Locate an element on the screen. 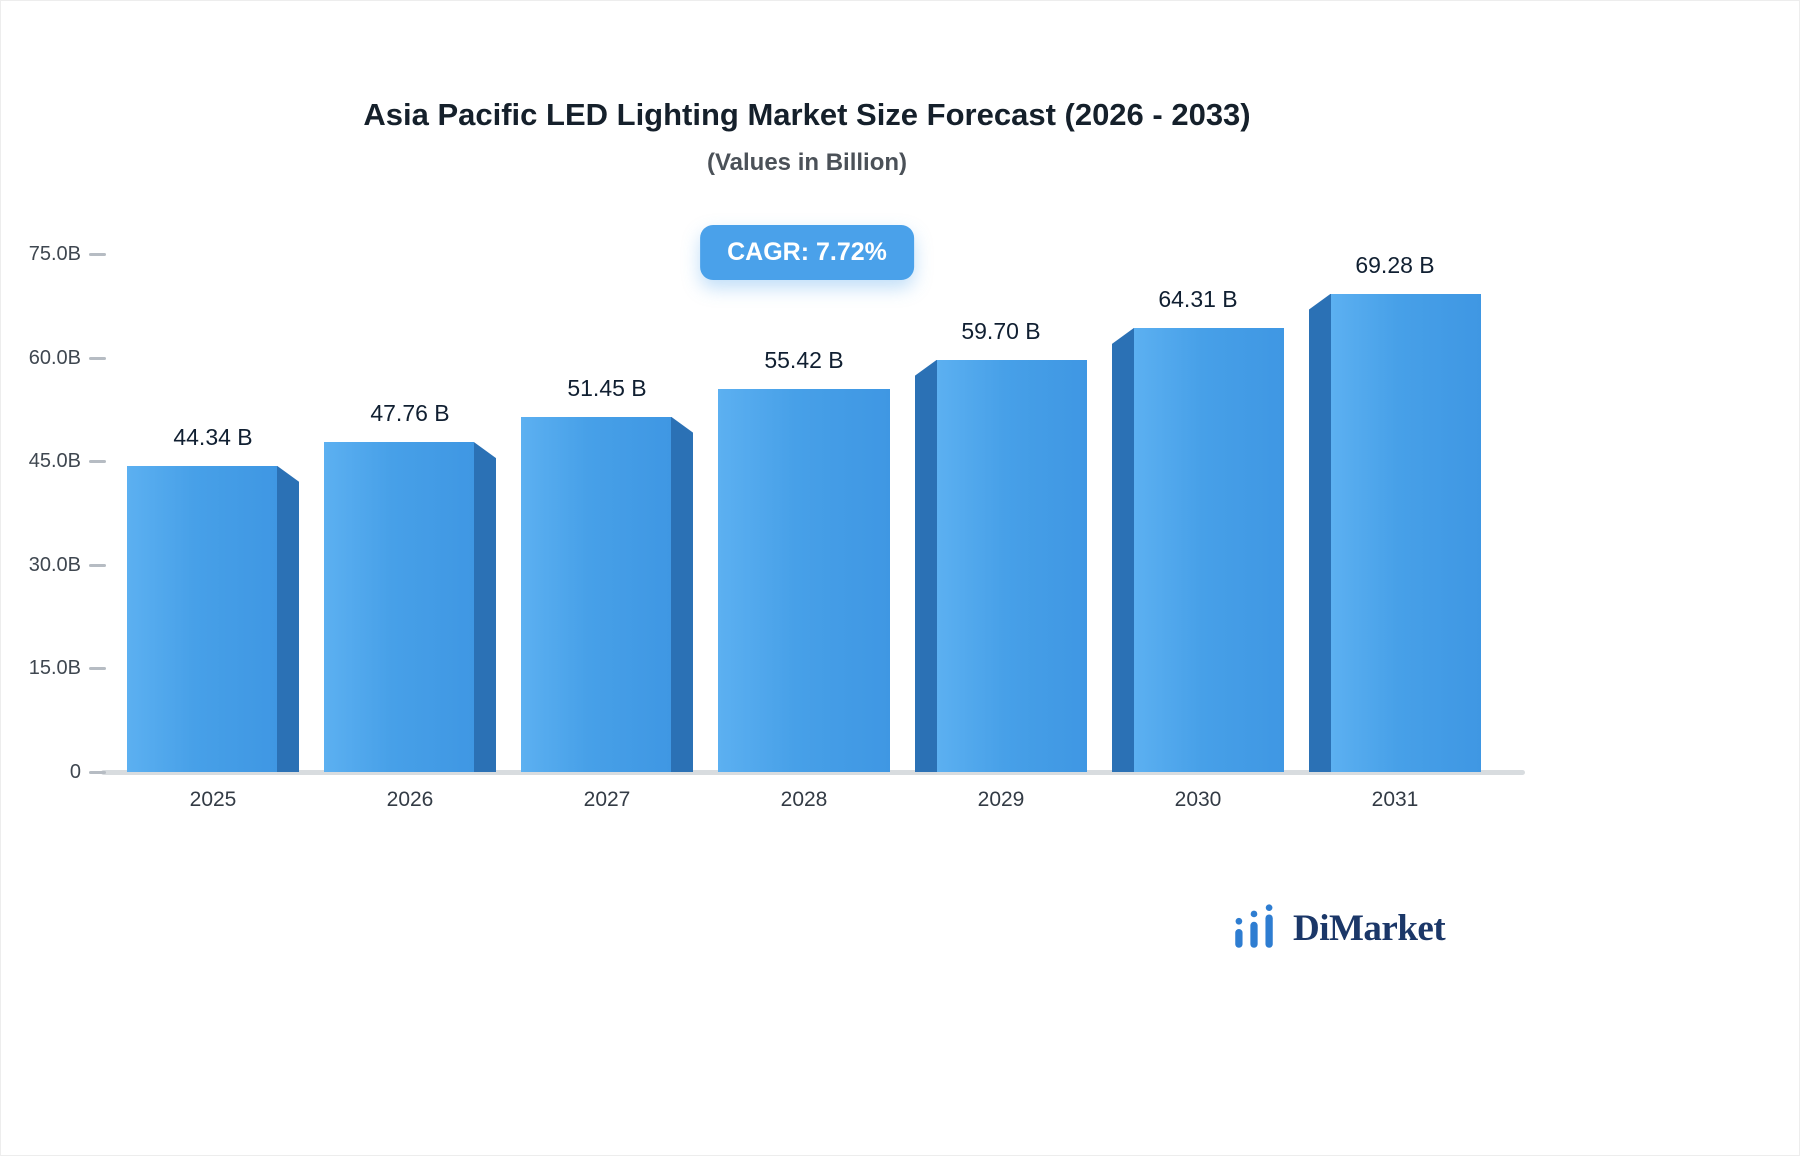 This screenshot has width=1800, height=1156. x-axis-label: 2031 is located at coordinates (1395, 799).